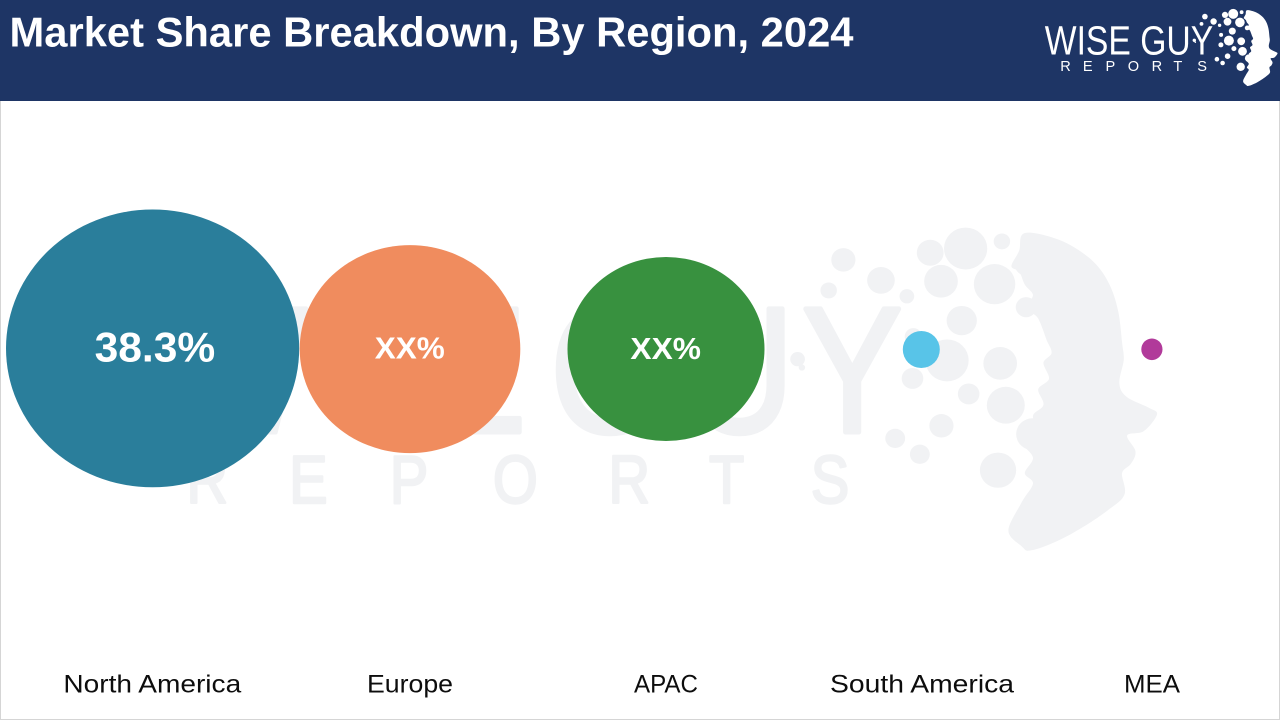 Image resolution: width=1280 pixels, height=720 pixels. Describe the element at coordinates (152, 684) in the screenshot. I see `svg-text: North America` at that location.